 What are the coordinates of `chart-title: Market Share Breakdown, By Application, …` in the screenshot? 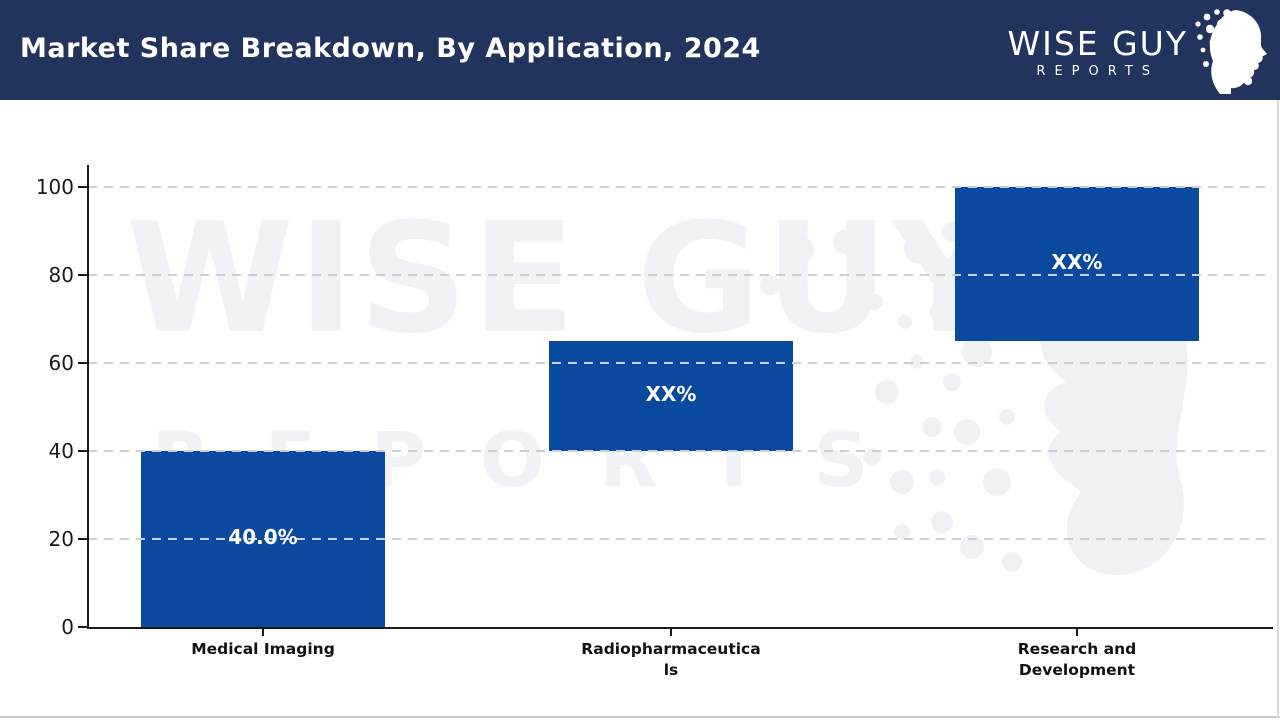 It's located at (390, 48).